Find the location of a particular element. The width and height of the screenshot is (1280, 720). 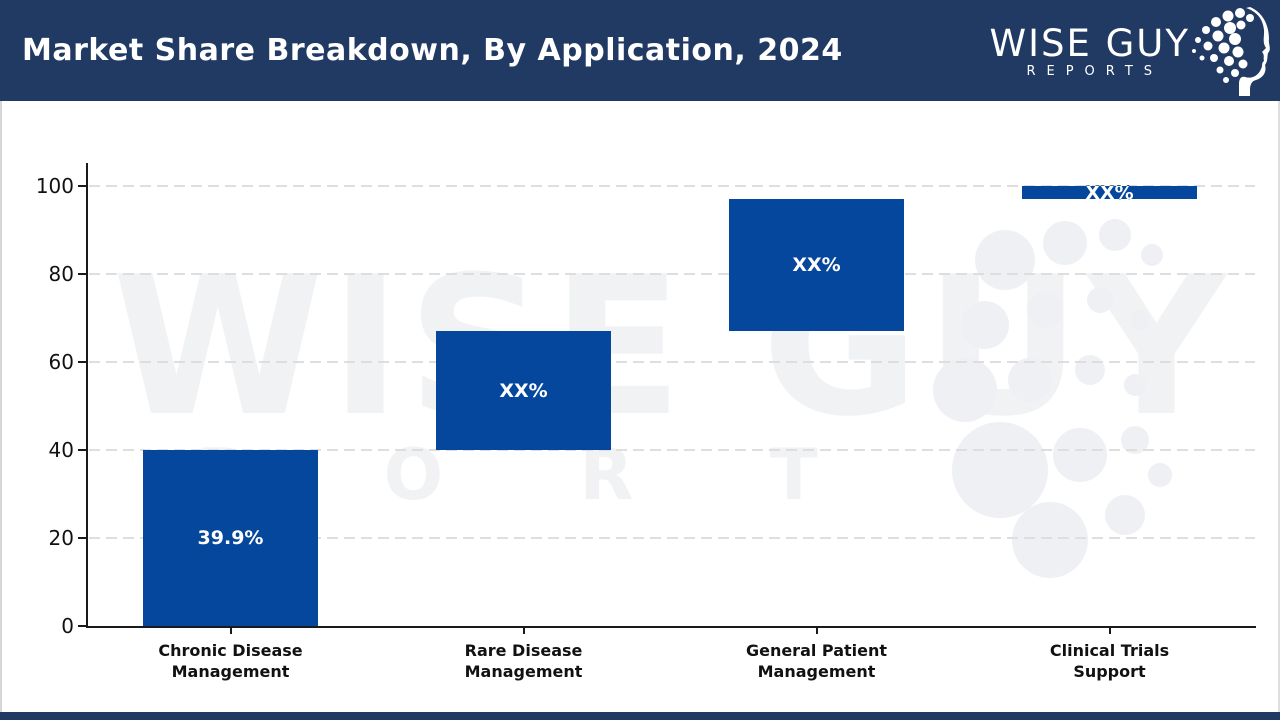

x-category-label: General Patient Management is located at coordinates (817, 661).